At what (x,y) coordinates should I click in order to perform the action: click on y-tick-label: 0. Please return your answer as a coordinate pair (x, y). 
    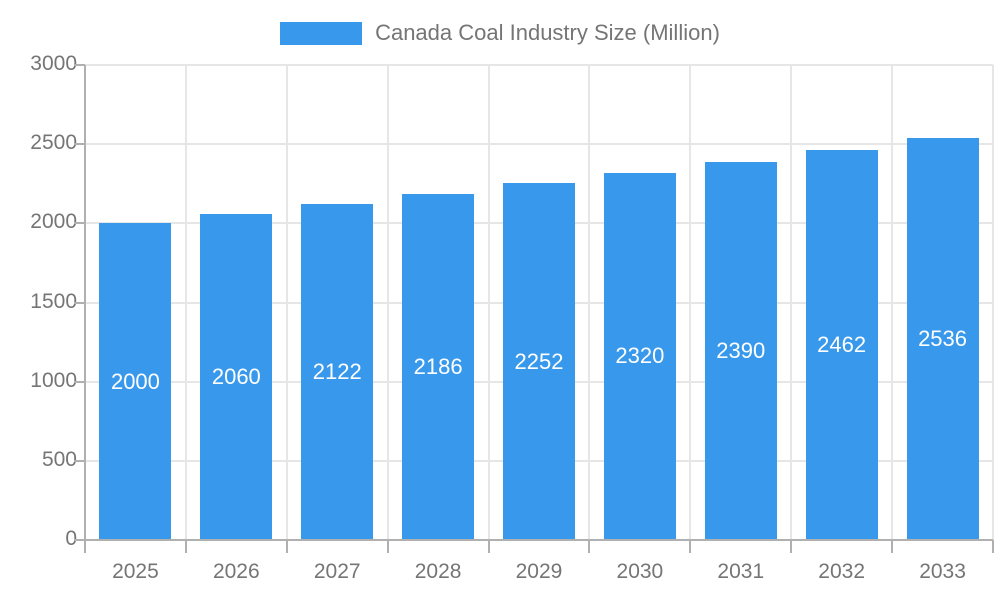
    Looking at the image, I should click on (71, 538).